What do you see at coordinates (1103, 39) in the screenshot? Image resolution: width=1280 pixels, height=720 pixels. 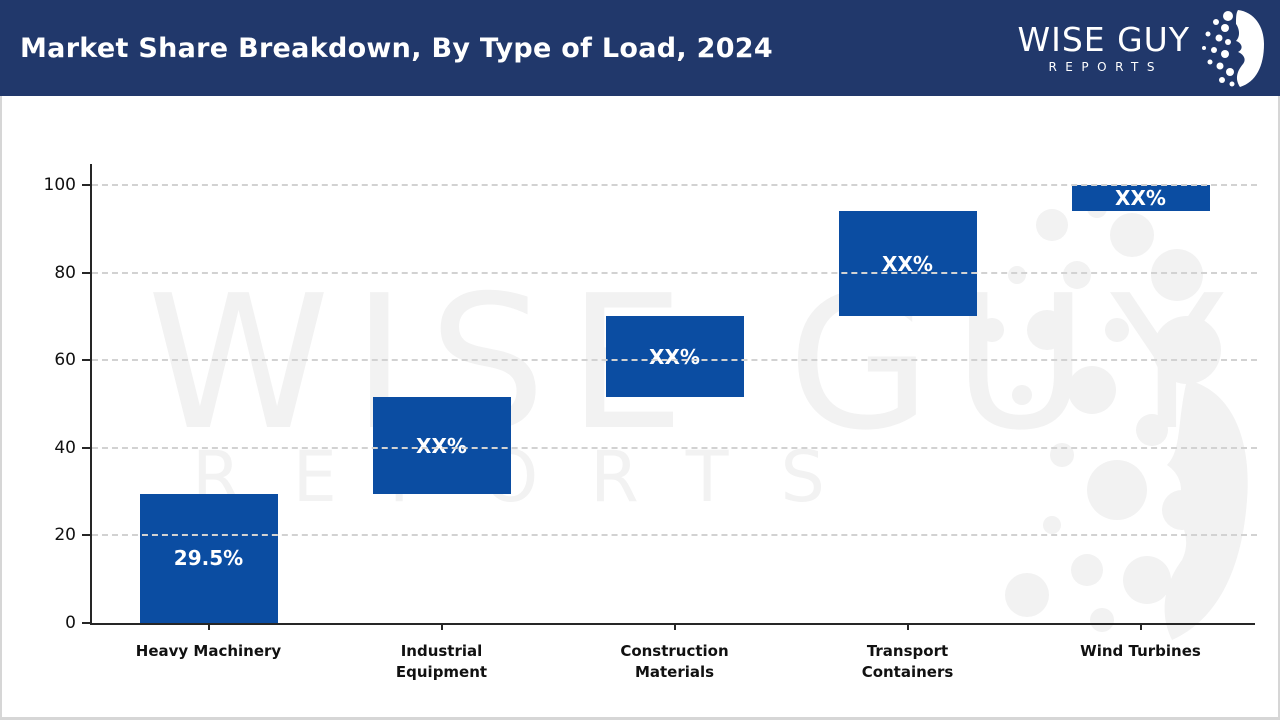 I see `logo-wiseguy-text: WISE GUY` at bounding box center [1103, 39].